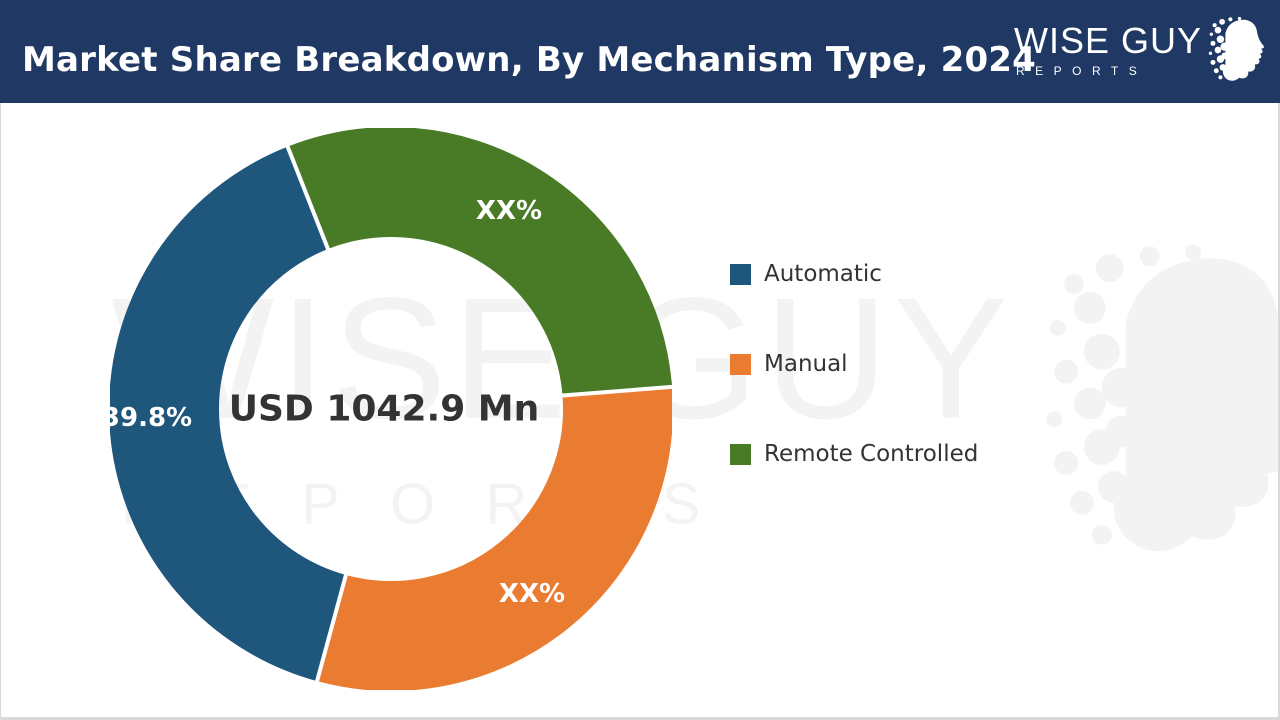  Describe the element at coordinates (740, 364) in the screenshot. I see `legend-swatch-manual` at that location.